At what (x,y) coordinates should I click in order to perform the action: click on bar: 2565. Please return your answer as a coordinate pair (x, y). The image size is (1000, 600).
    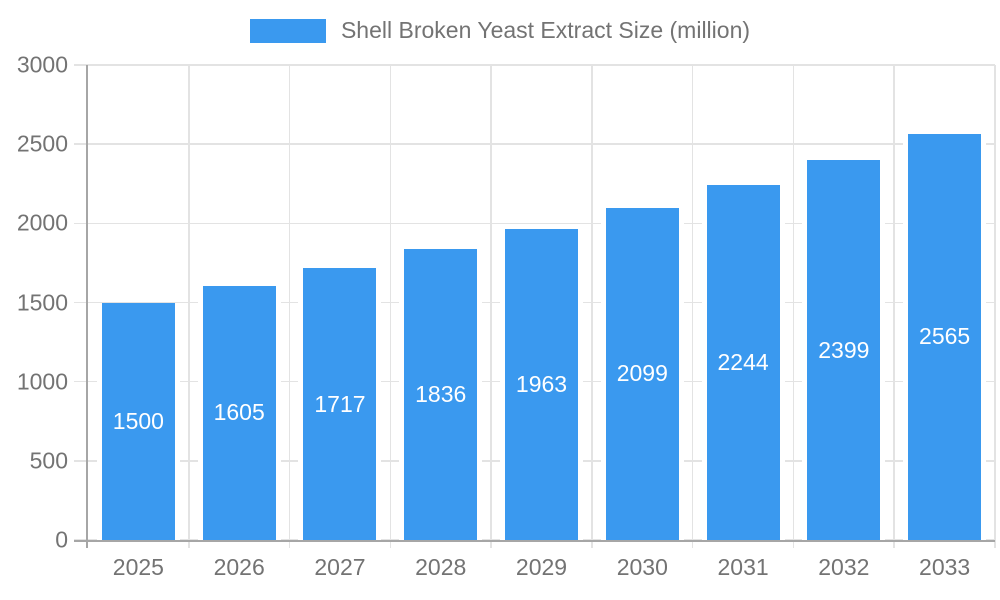
    Looking at the image, I should click on (945, 336).